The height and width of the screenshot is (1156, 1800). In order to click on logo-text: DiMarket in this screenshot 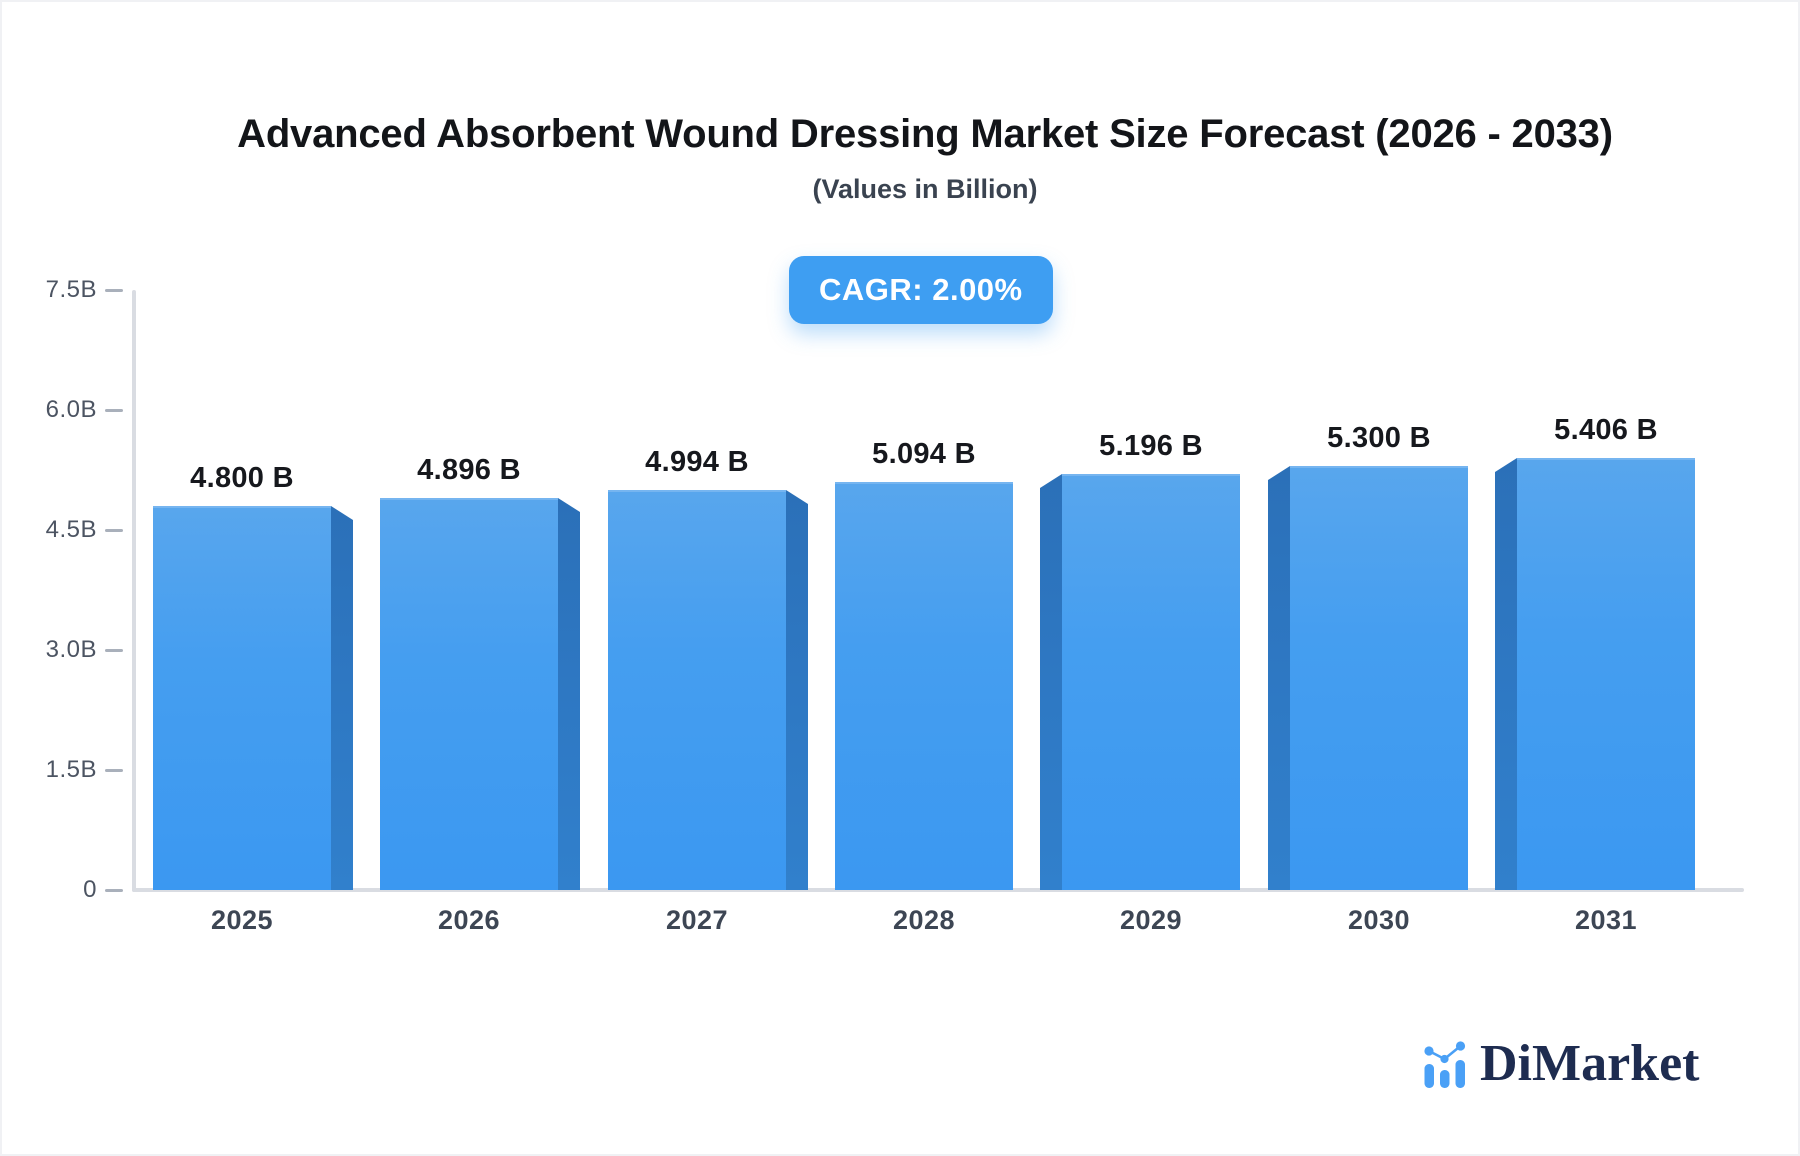, I will do `click(1590, 1064)`.